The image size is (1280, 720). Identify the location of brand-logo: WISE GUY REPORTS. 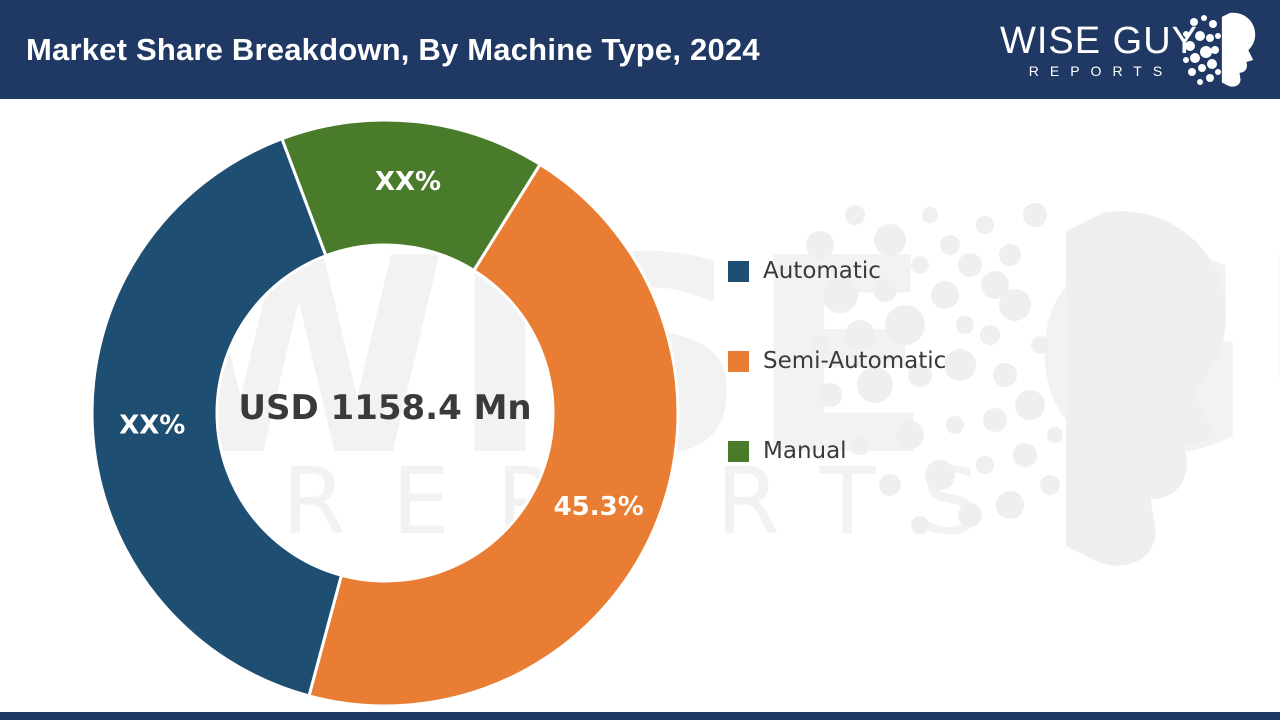
(1131, 50).